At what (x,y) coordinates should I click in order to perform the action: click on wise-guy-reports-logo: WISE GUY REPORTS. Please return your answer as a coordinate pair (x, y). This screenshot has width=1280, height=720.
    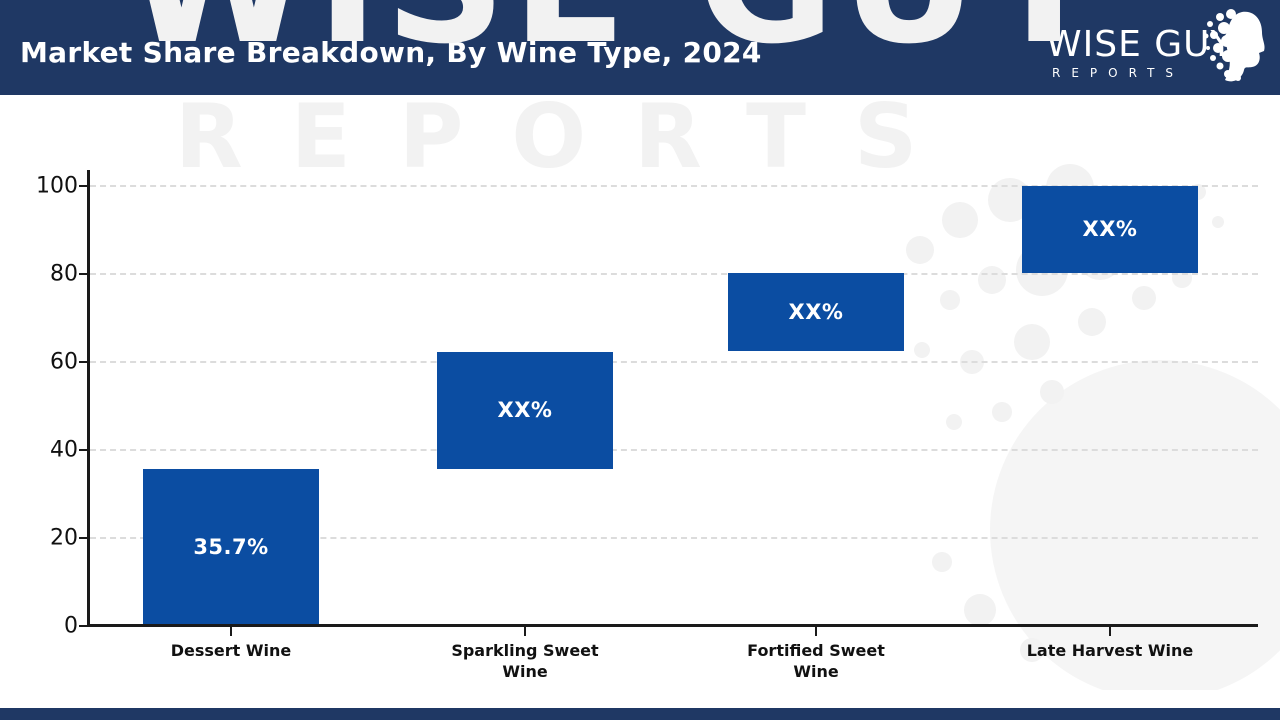
    Looking at the image, I should click on (1141, 48).